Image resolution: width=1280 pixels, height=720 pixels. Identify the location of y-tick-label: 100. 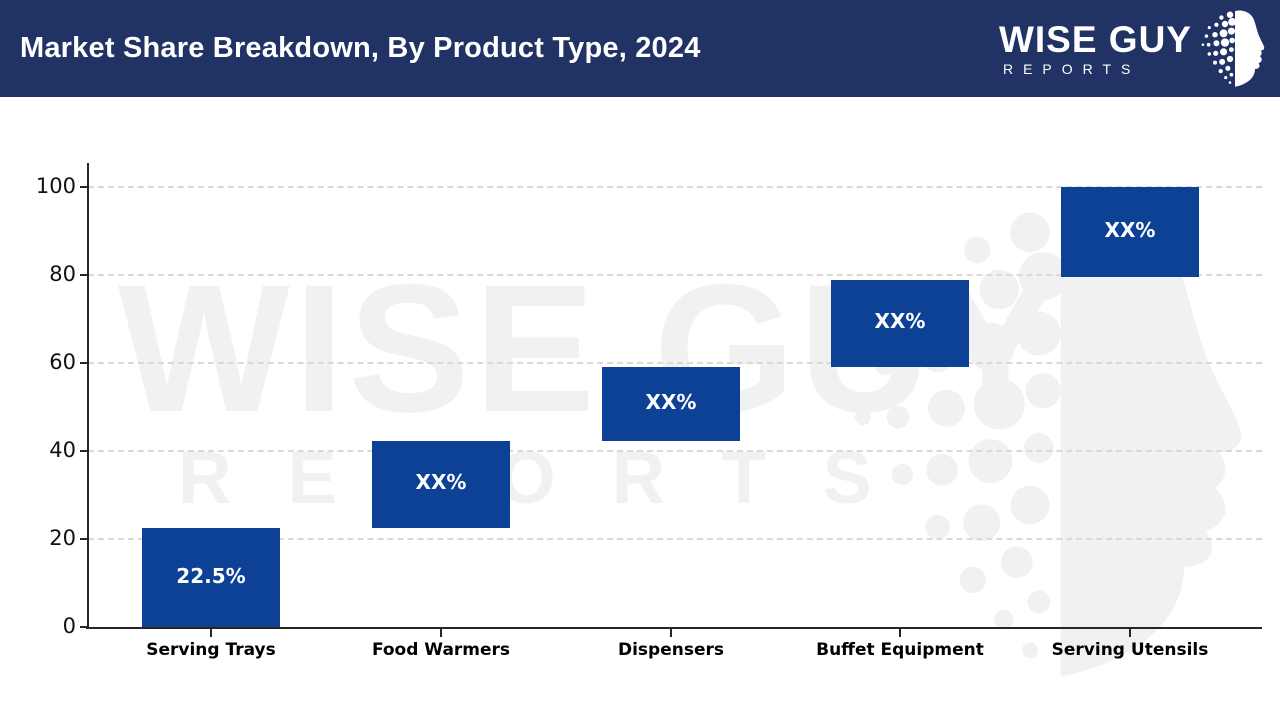
(55, 186).